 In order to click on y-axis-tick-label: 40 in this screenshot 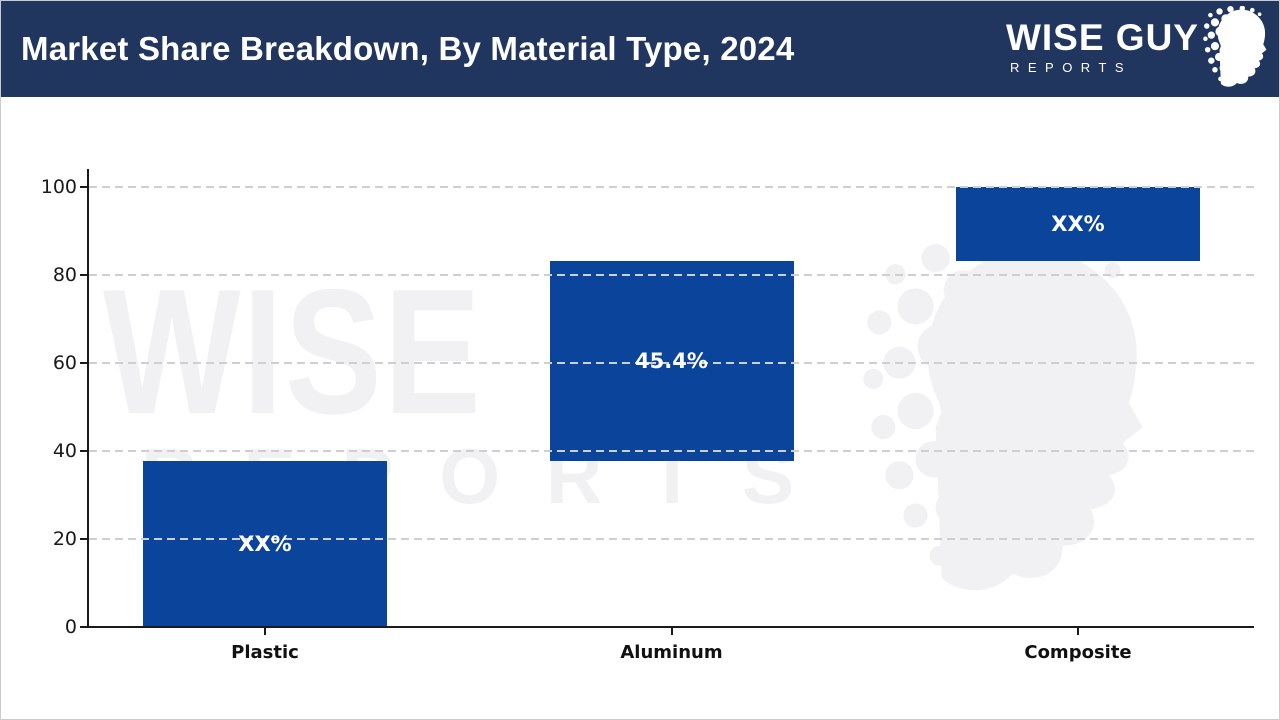, I will do `click(64, 451)`.